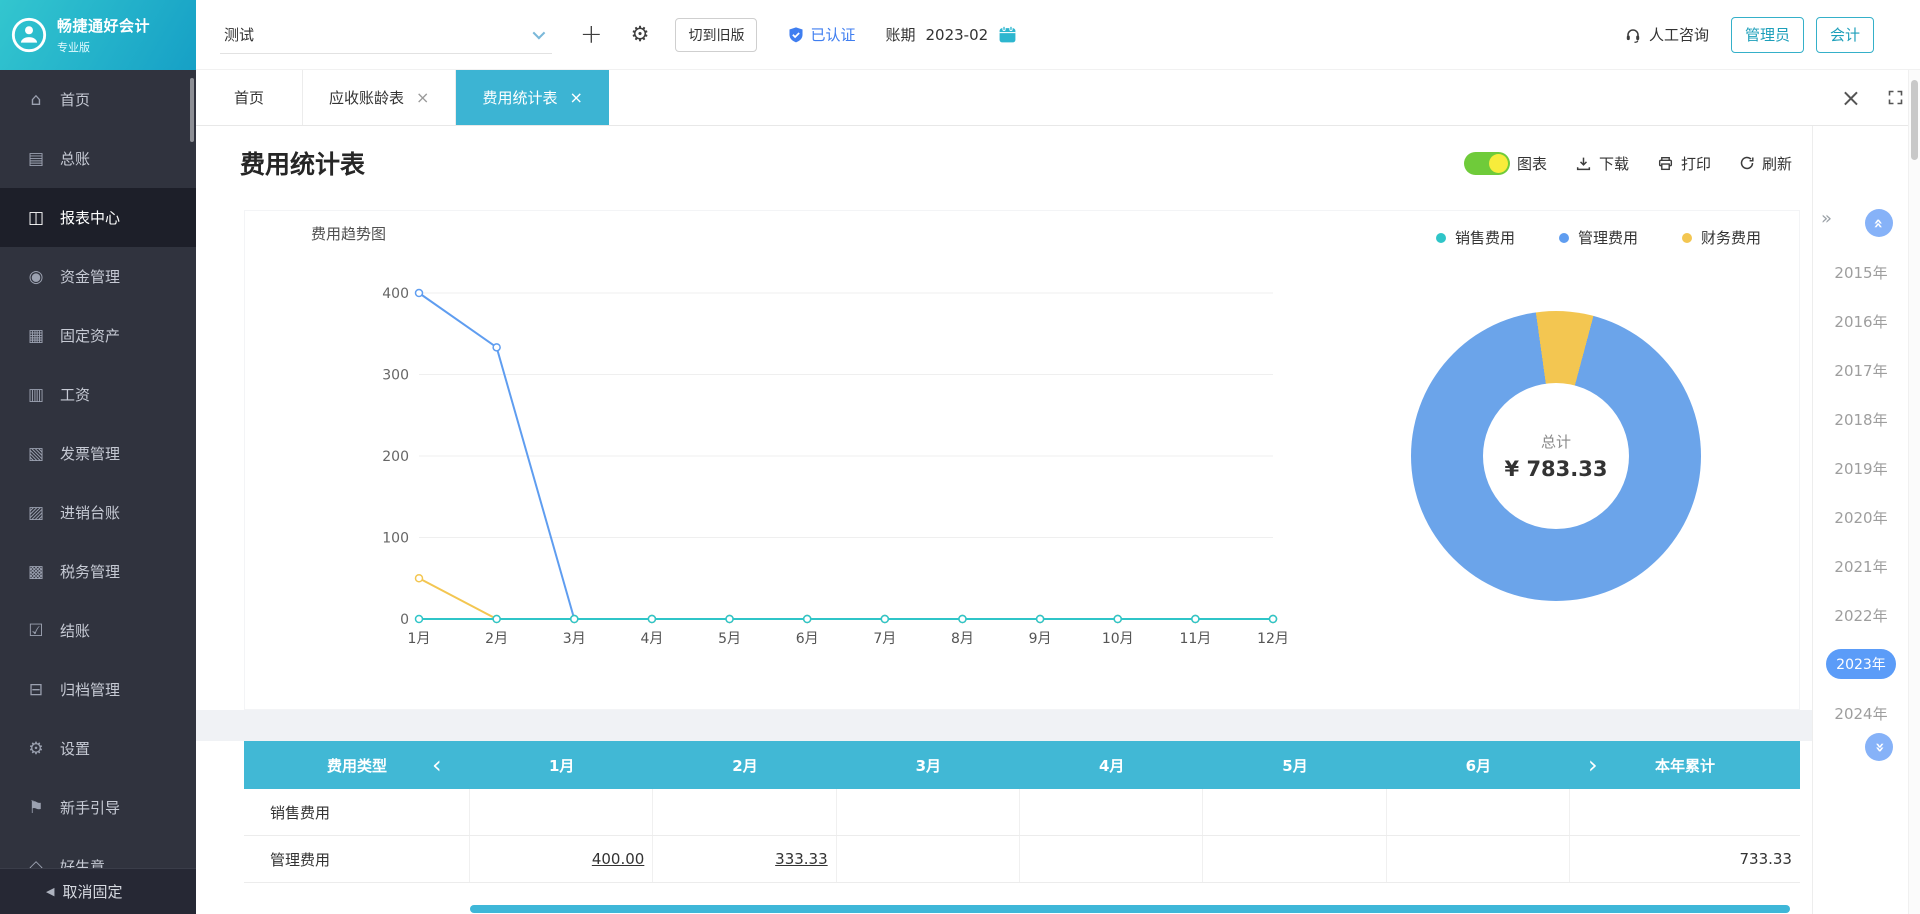  Describe the element at coordinates (1861, 419) in the screenshot. I see `year-2018: 2018年` at that location.